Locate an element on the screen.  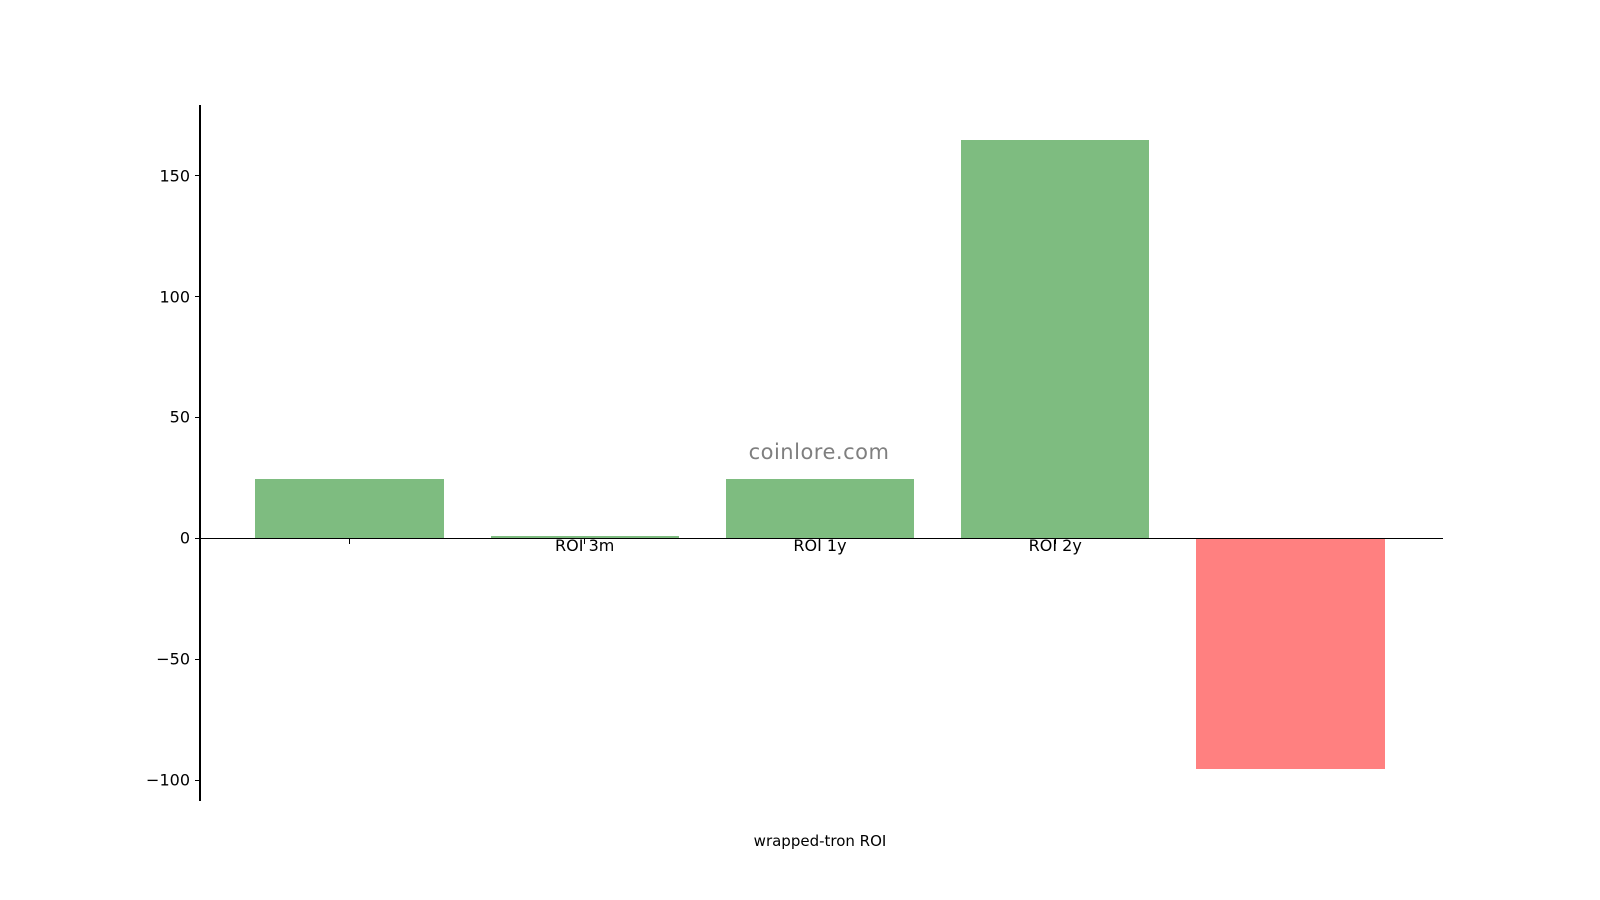
y-axis-spine is located at coordinates (200, 453).